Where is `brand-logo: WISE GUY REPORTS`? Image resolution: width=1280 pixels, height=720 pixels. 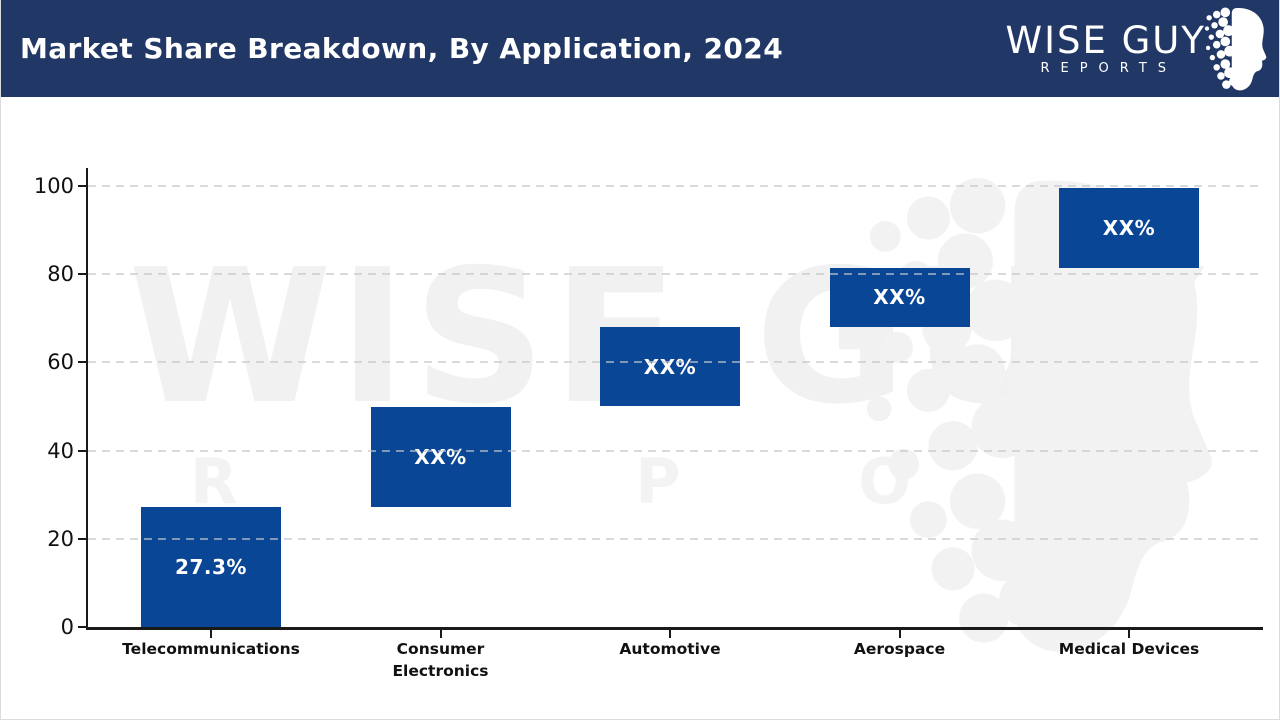 brand-logo: WISE GUY REPORTS is located at coordinates (1137, 49).